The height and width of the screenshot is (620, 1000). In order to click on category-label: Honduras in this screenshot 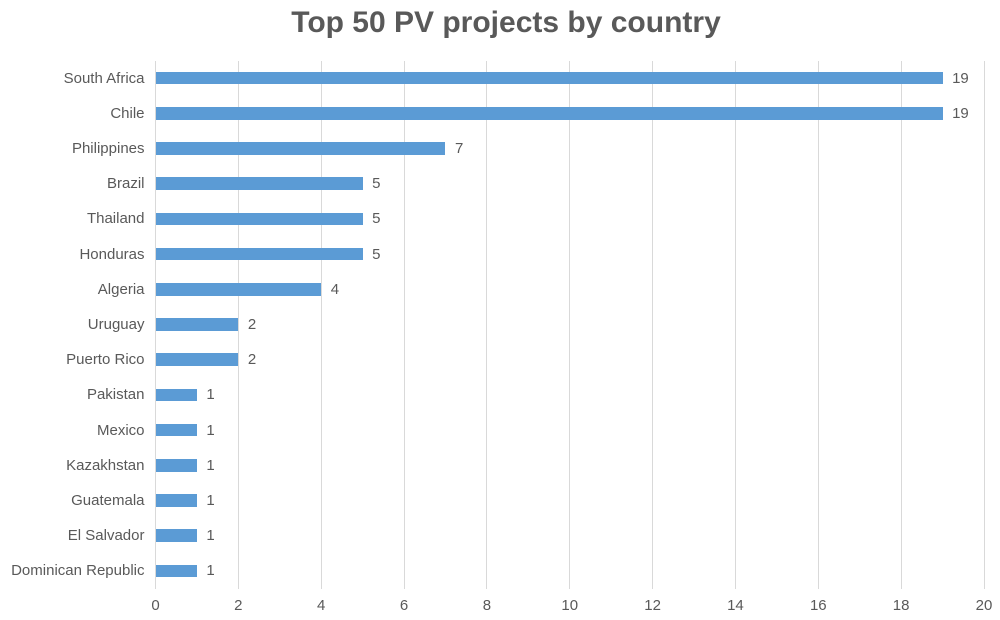, I will do `click(112, 254)`.